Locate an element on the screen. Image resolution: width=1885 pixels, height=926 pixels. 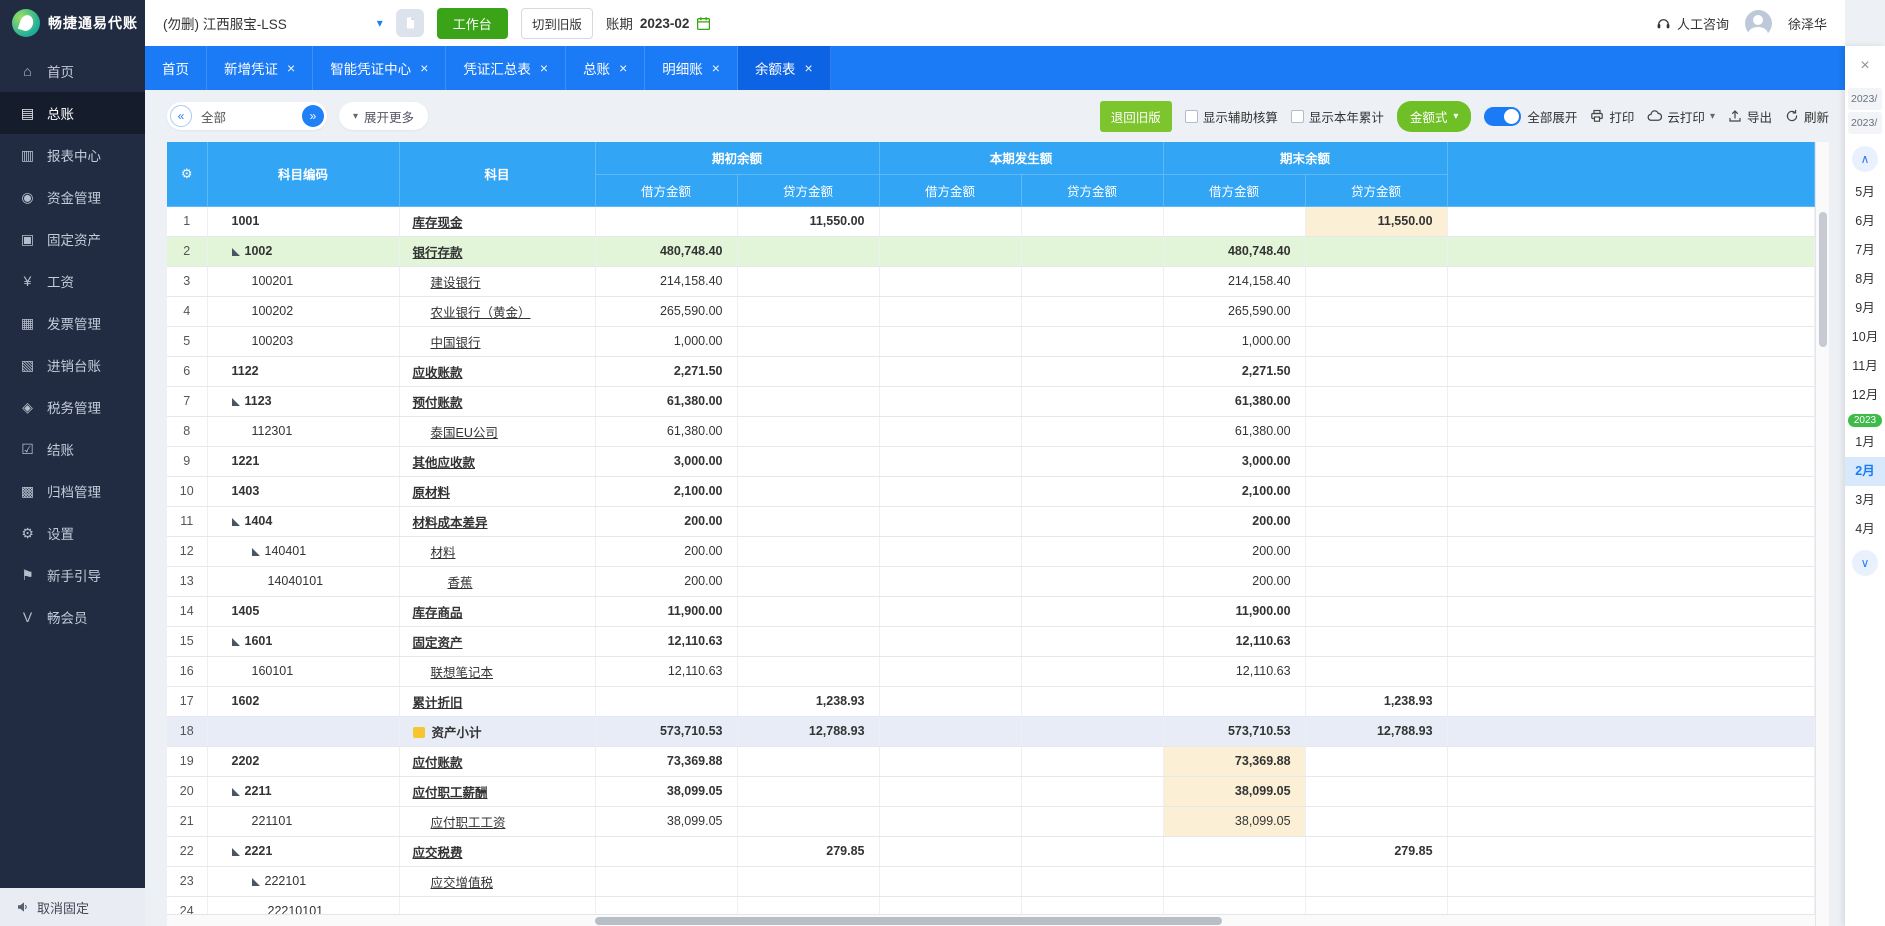
table-row: 11 1404 材料成本差异 200.00 200.00 is located at coordinates (991, 521).